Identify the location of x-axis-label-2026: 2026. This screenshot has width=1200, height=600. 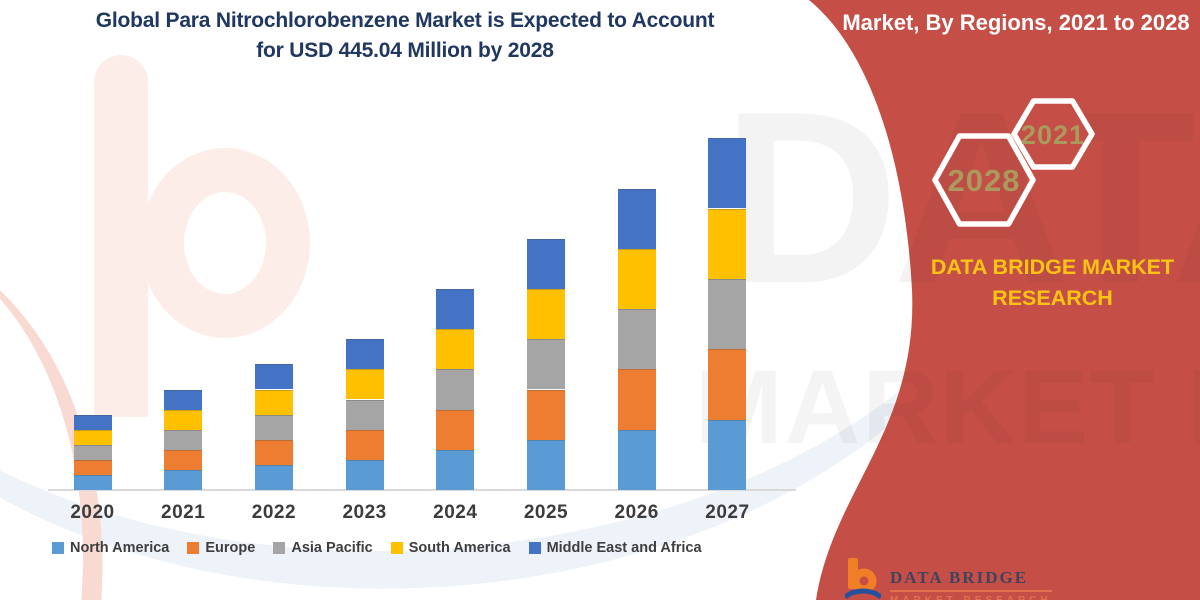
(636, 512).